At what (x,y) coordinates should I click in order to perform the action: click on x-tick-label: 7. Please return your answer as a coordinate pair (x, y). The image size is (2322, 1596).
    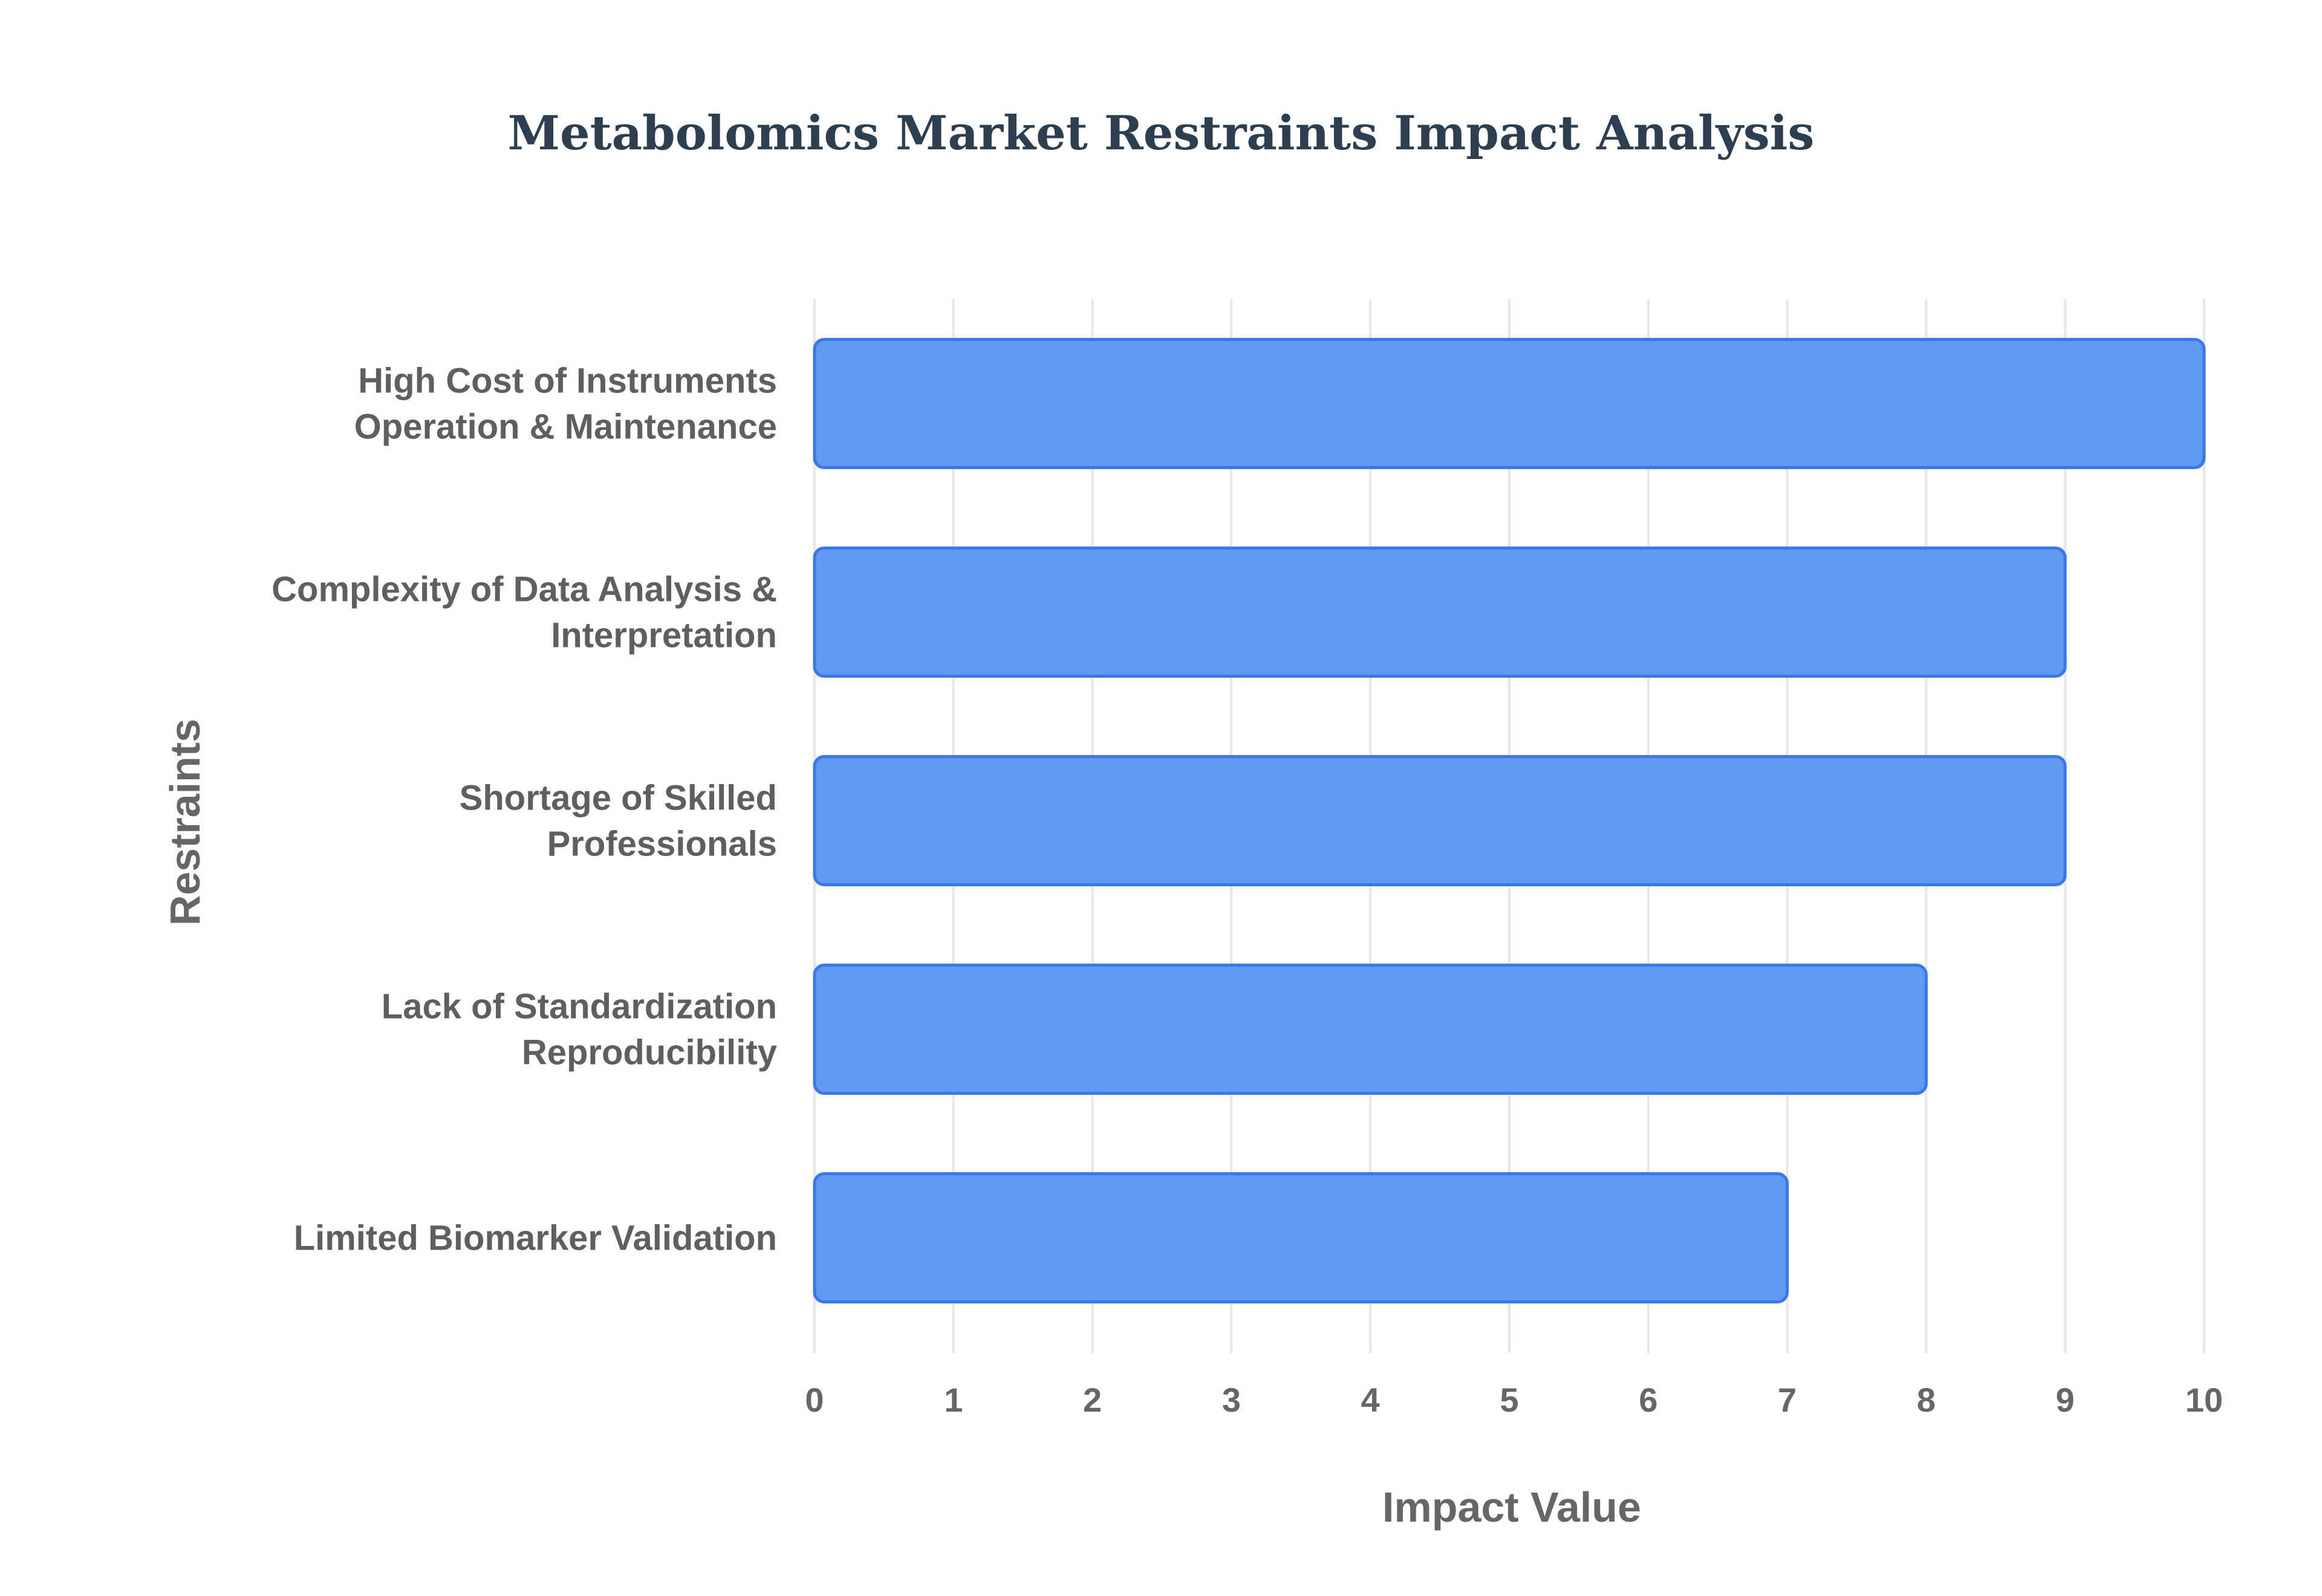
    Looking at the image, I should click on (1788, 1400).